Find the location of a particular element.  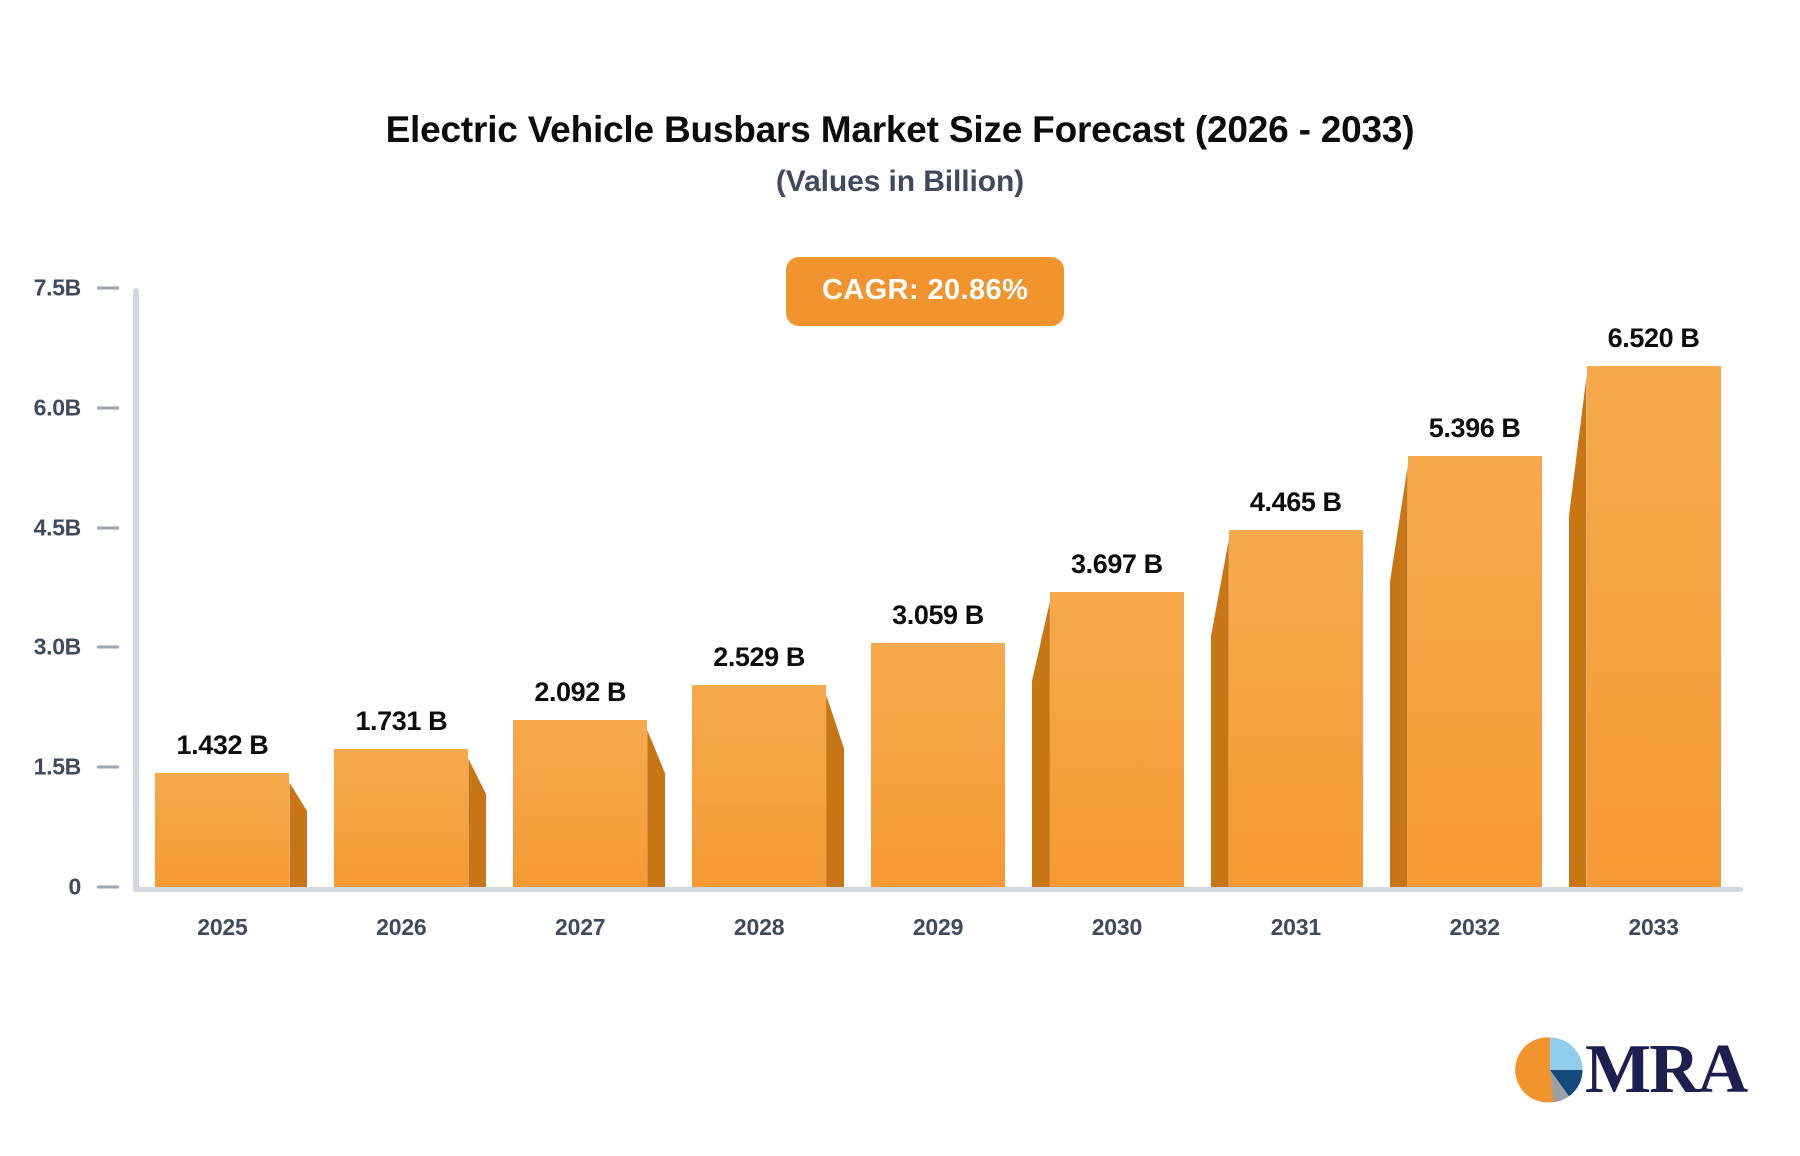

bar-2029: 3.059 B is located at coordinates (938, 743).